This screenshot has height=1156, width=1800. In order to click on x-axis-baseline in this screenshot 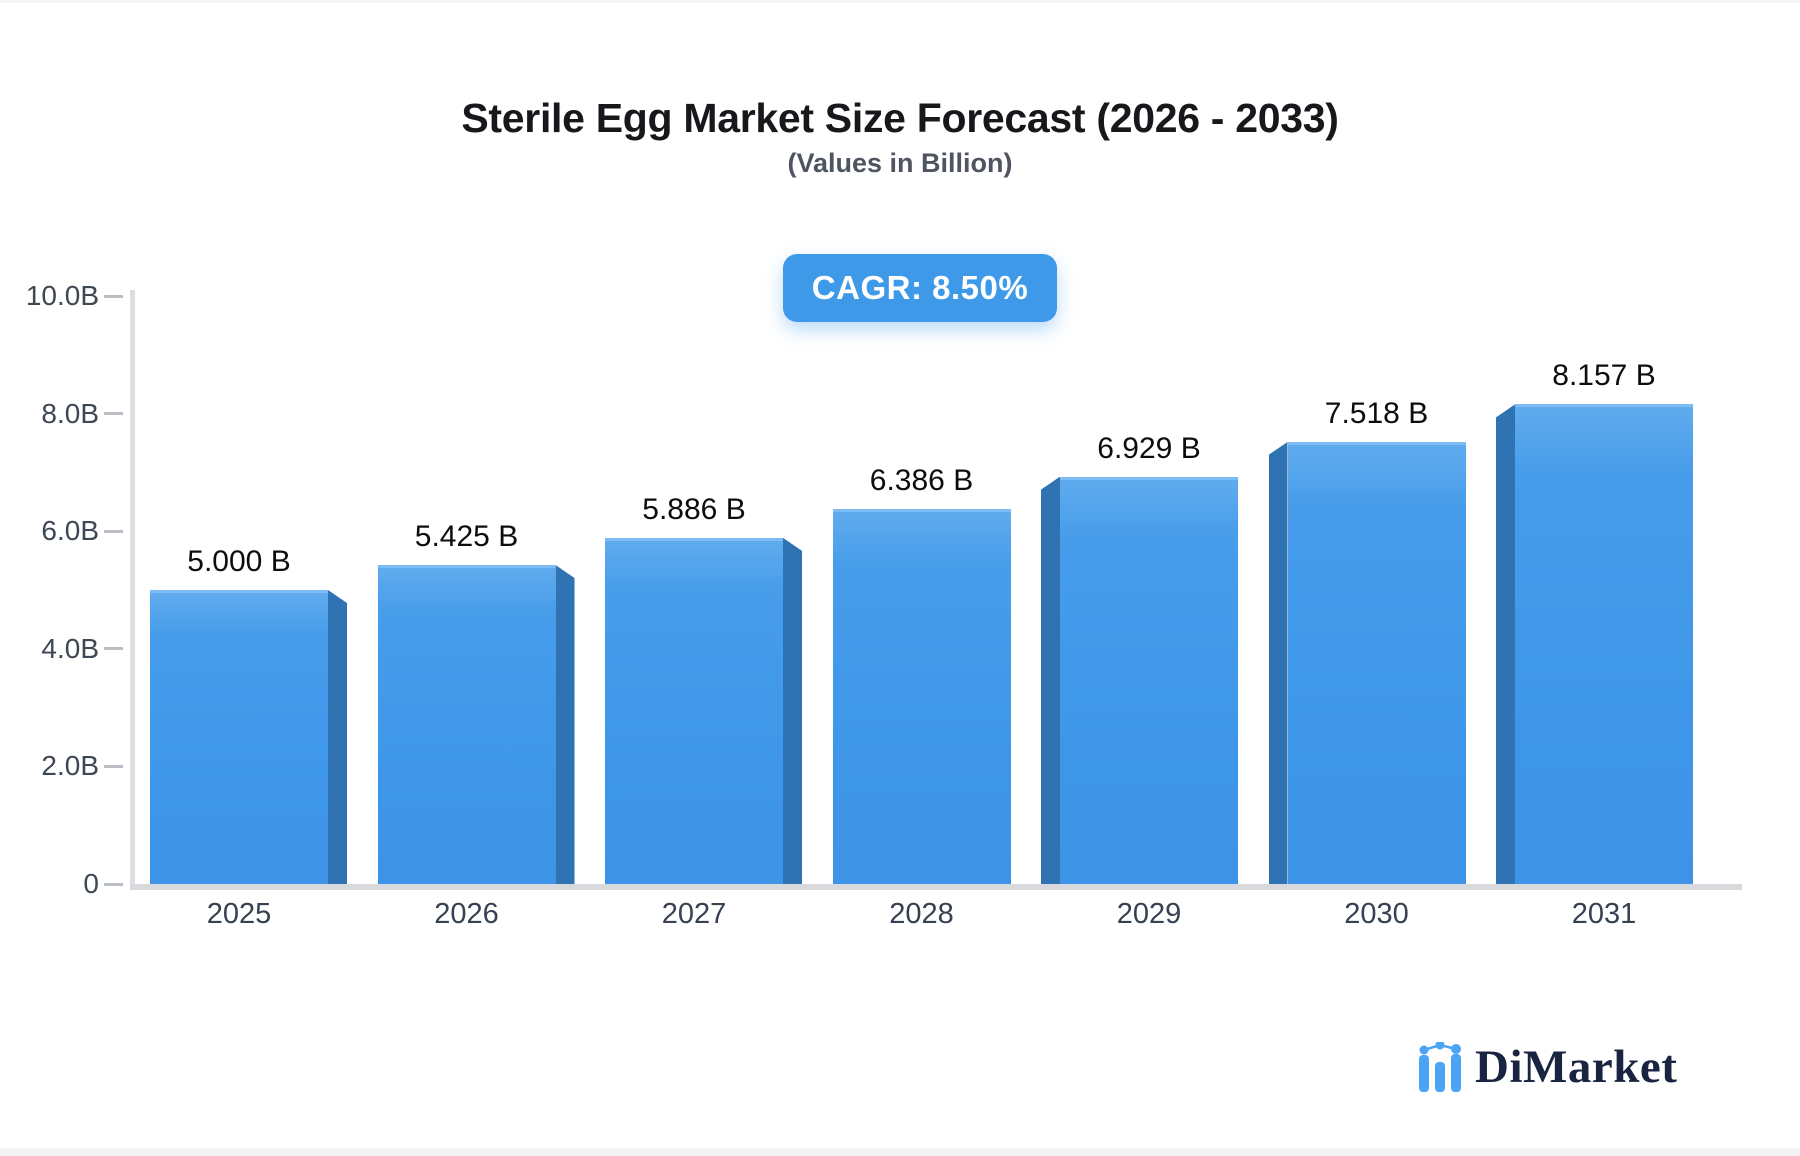, I will do `click(936, 887)`.